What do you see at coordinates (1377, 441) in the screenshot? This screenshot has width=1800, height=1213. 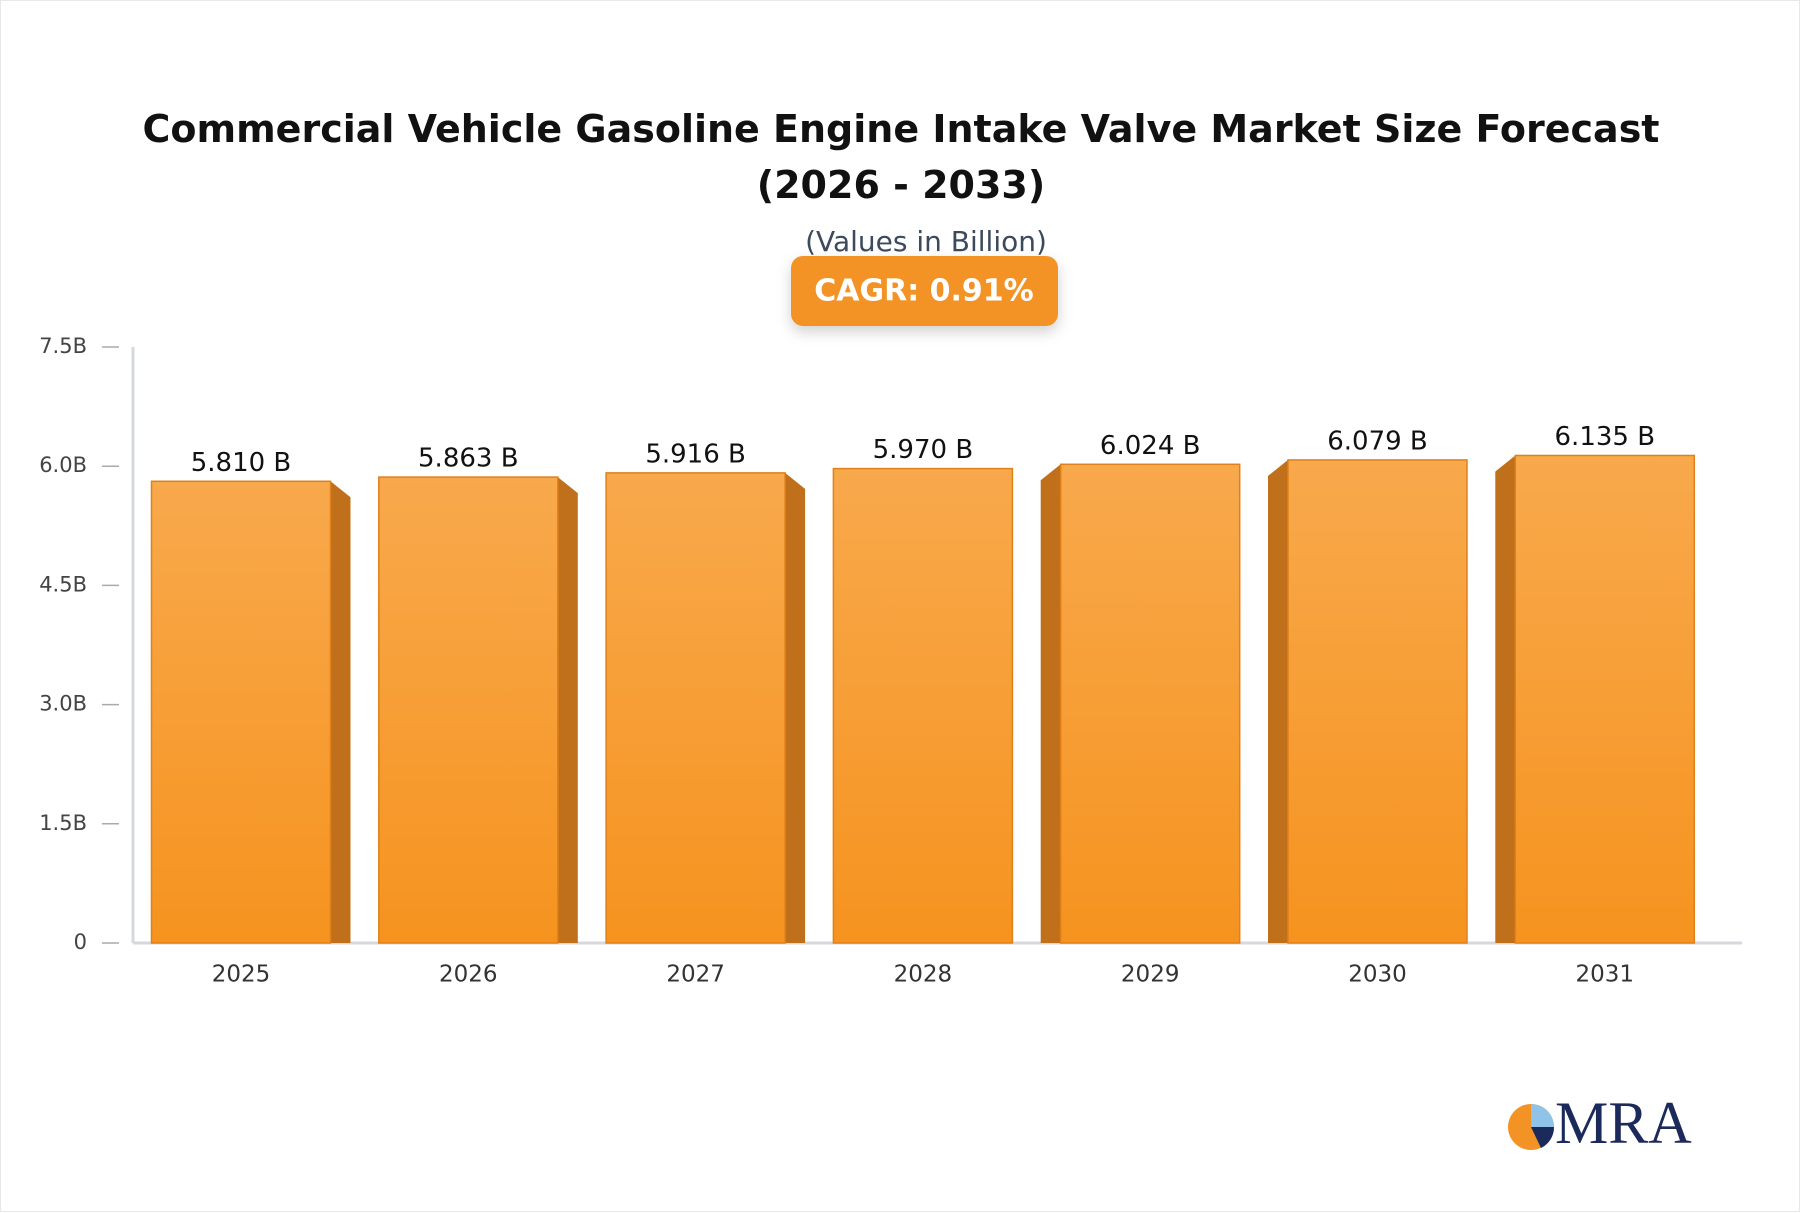 I see `value-label: 6.079 B` at bounding box center [1377, 441].